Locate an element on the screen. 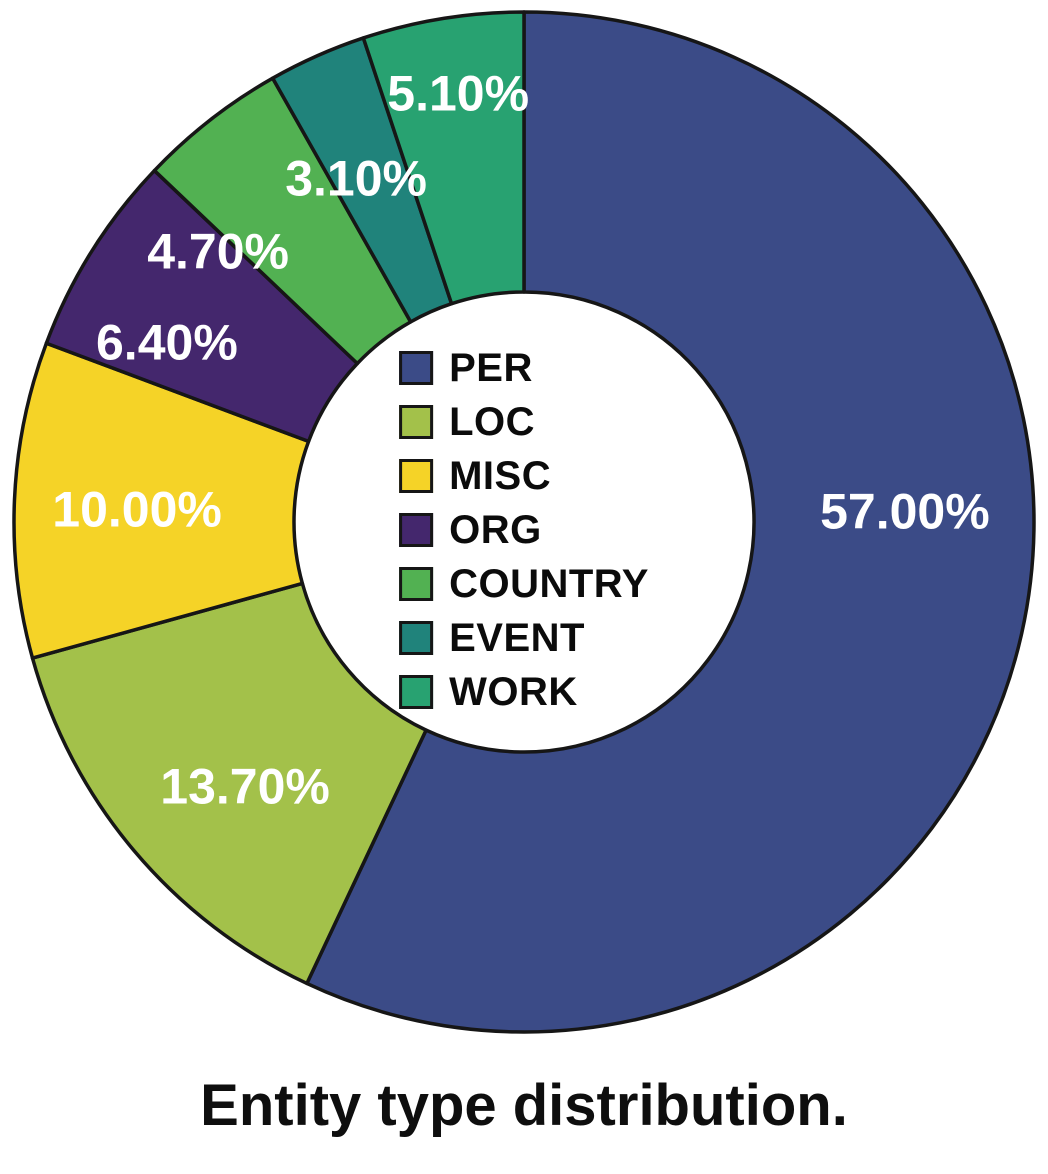 This screenshot has width=1048, height=1174. legend-item-loc: LOC is located at coordinates (524, 422).